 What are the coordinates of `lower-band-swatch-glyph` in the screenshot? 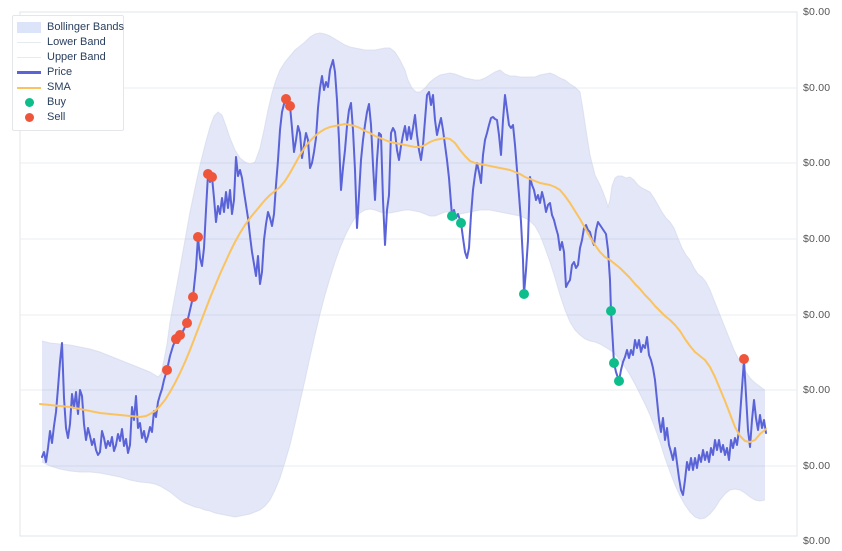 It's located at (29, 42).